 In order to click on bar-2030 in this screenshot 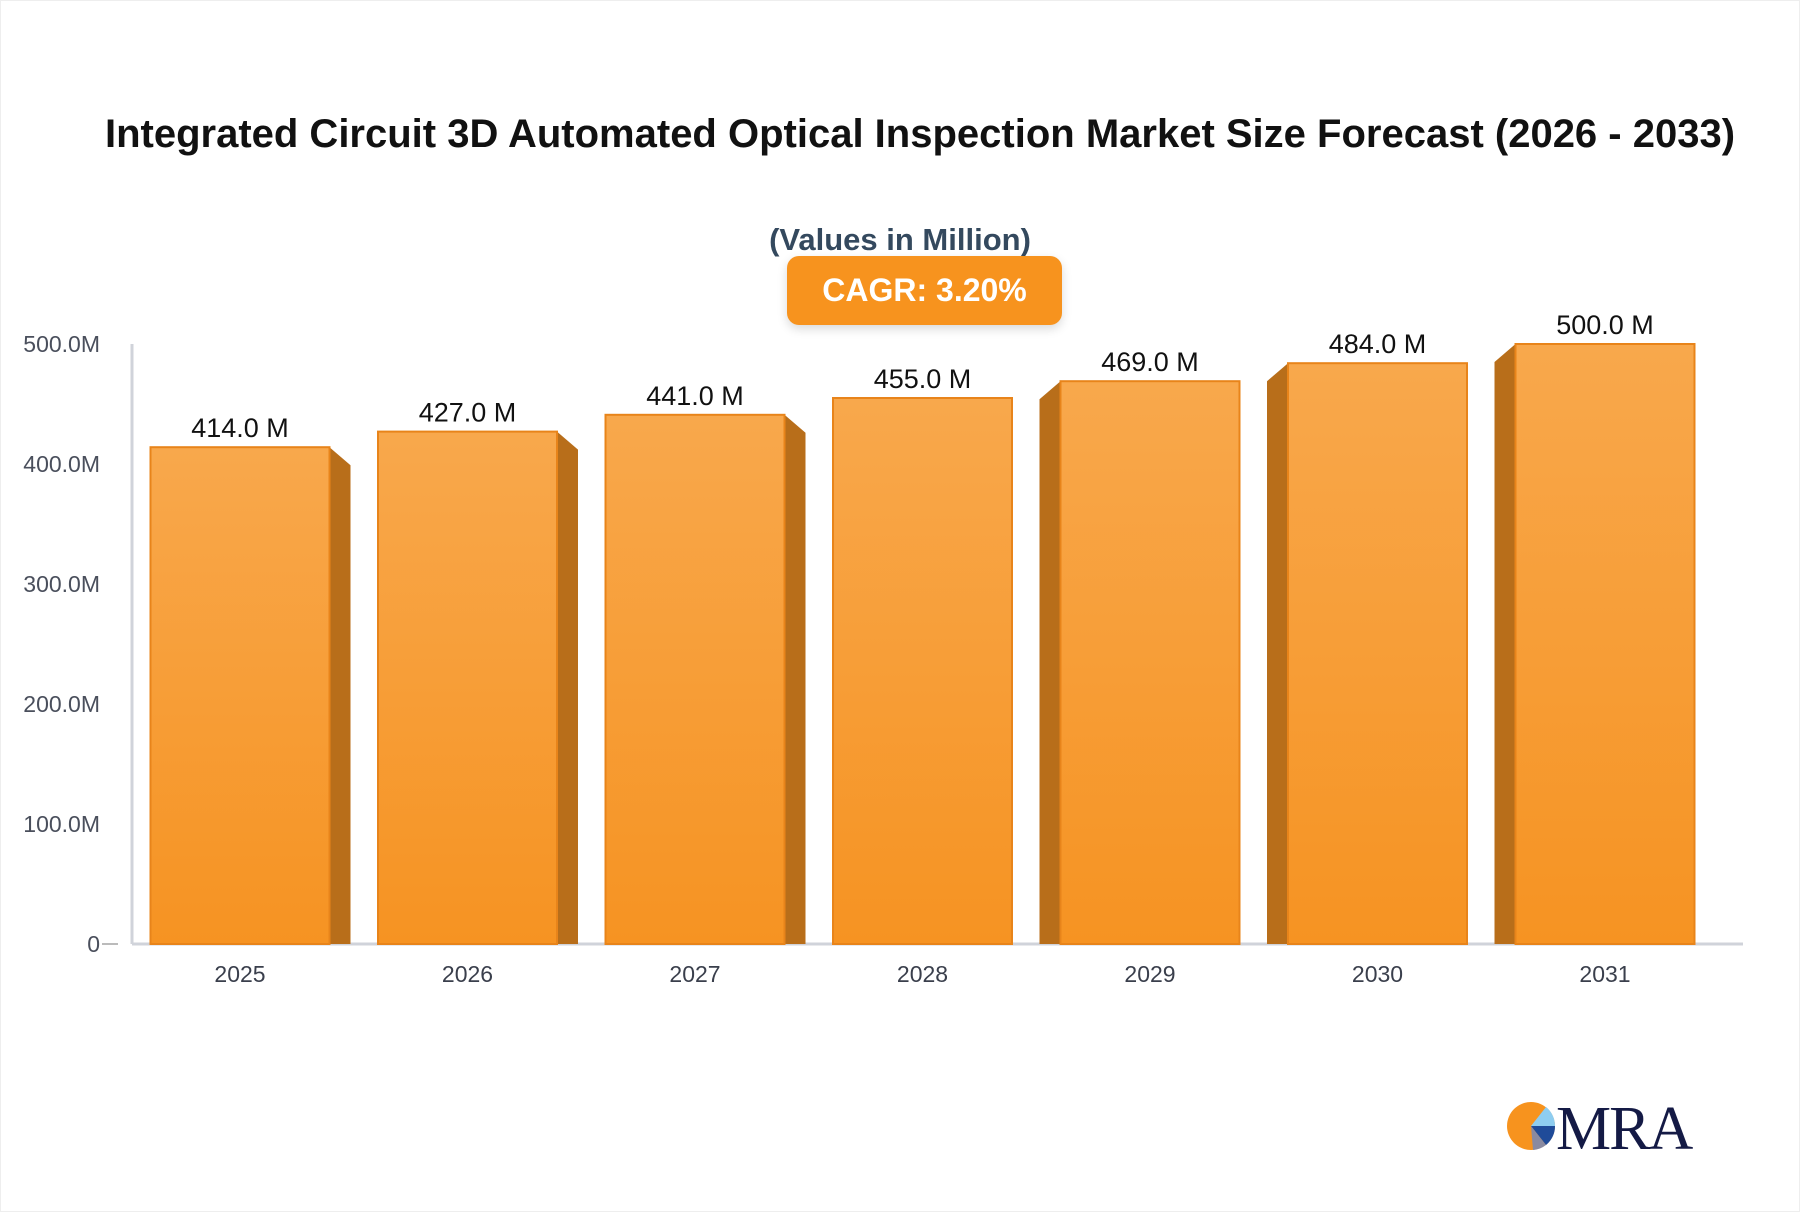, I will do `click(1377, 653)`.